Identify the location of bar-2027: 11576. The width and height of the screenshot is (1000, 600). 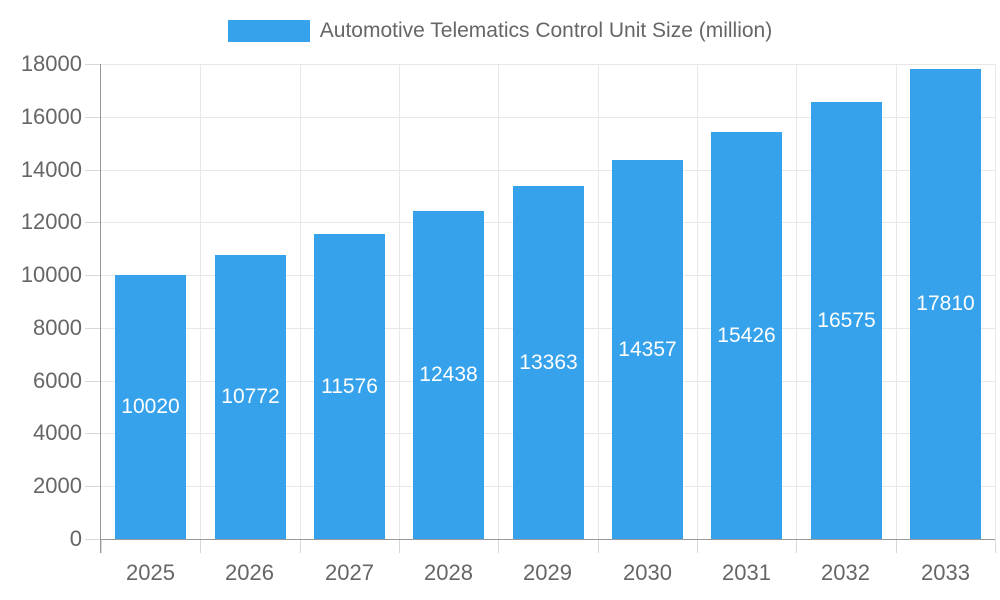
(349, 386).